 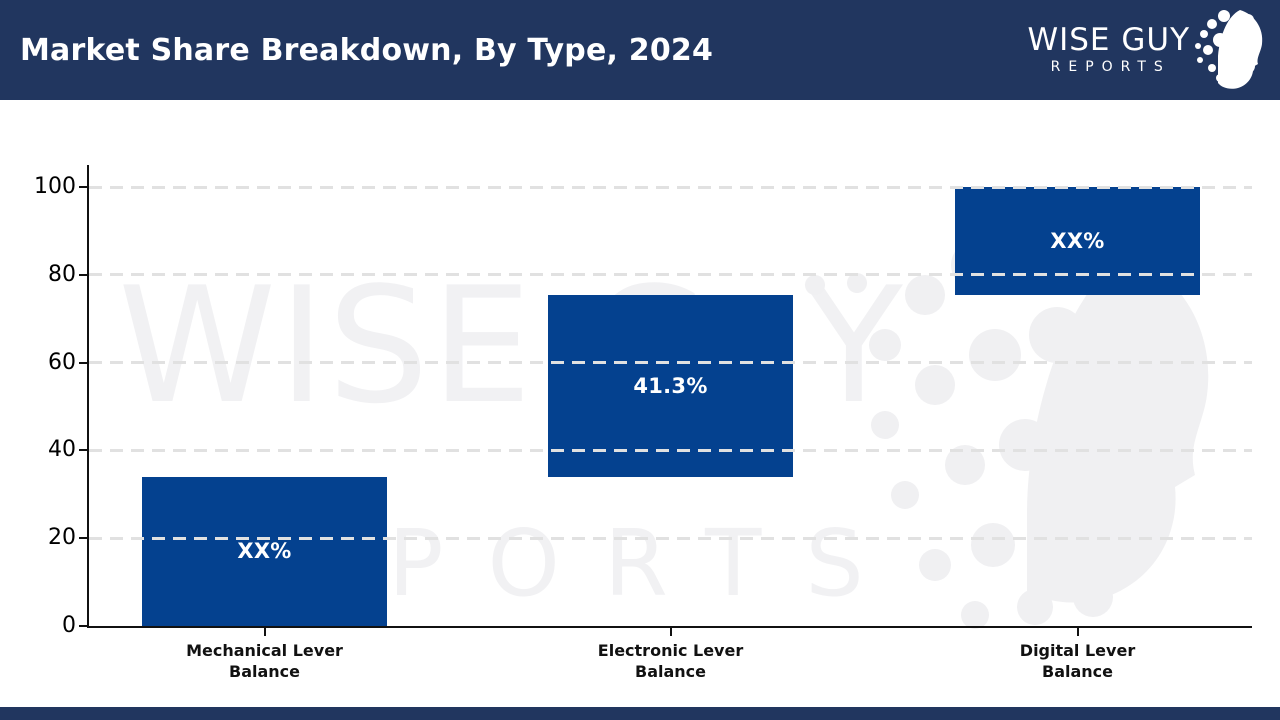 What do you see at coordinates (265, 661) in the screenshot?
I see `x-category-label: Mechanical Lever Balance` at bounding box center [265, 661].